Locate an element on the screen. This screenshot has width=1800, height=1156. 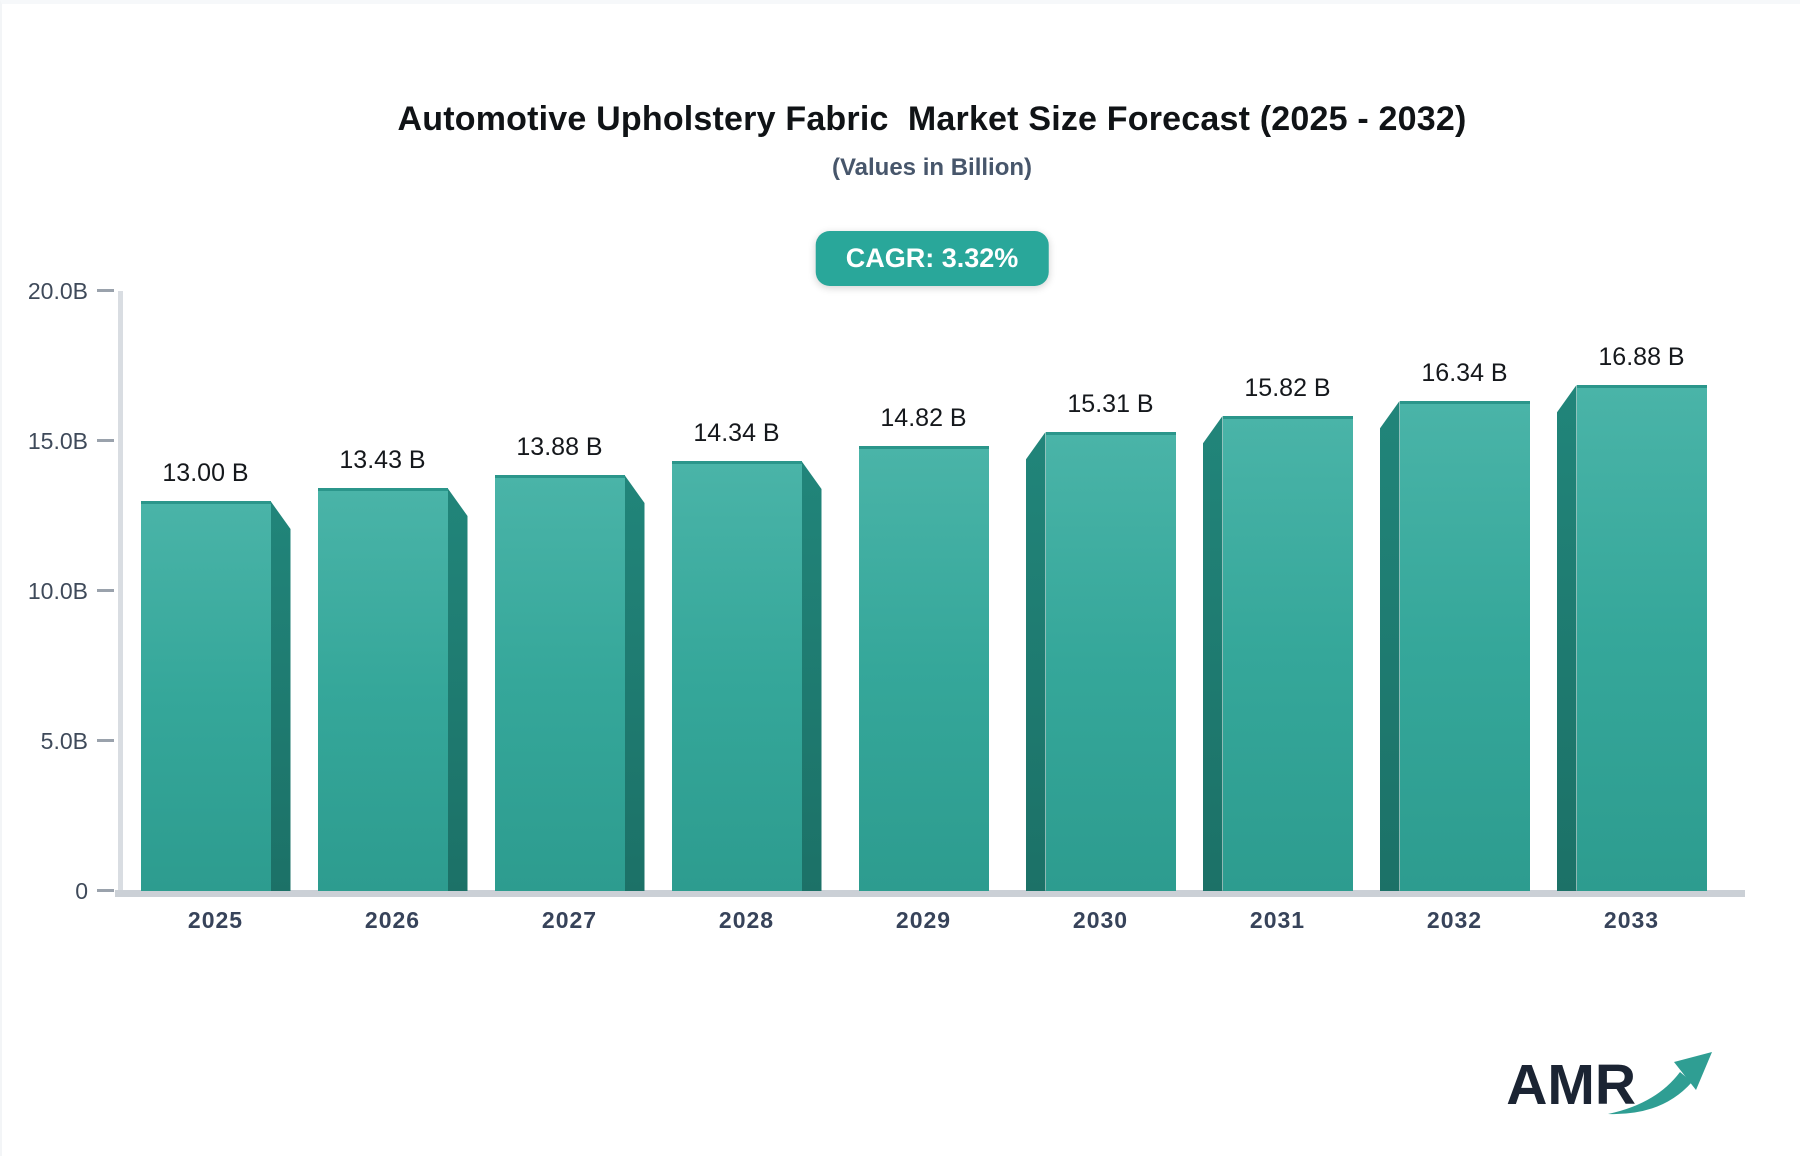
bar-face-2026 is located at coordinates (382, 689).